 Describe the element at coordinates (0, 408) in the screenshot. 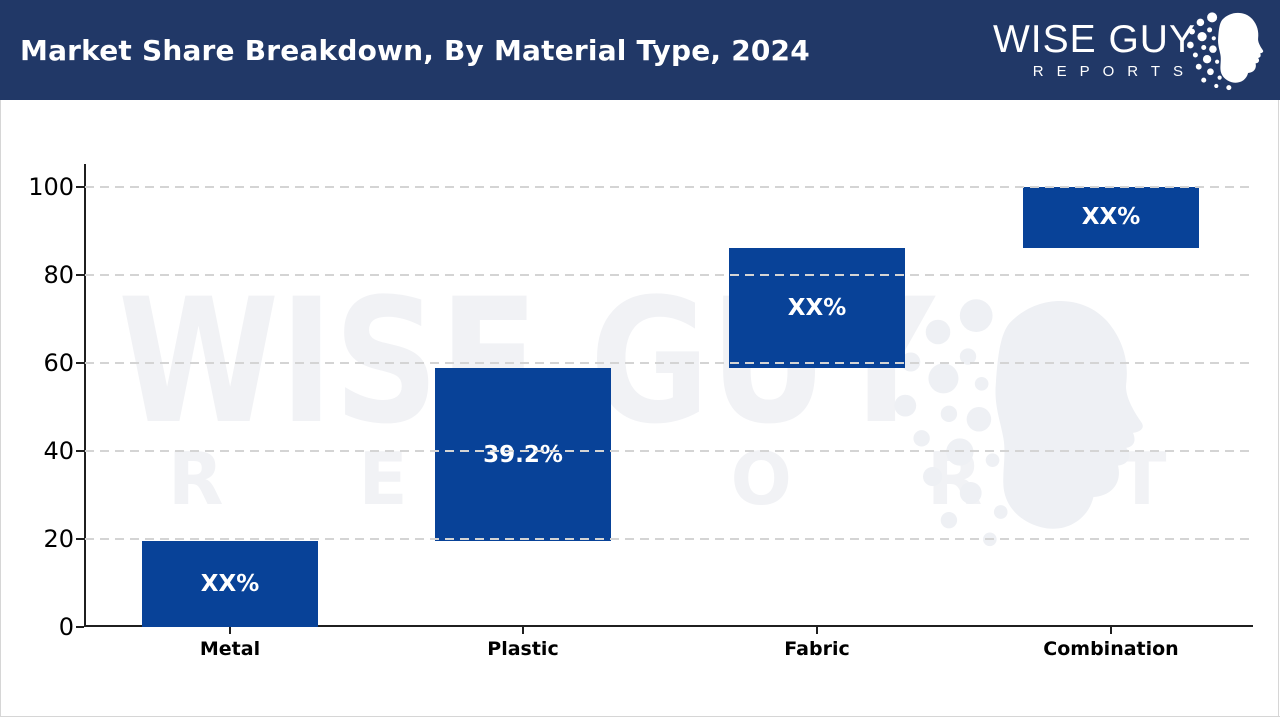

I see `page-border-left` at that location.